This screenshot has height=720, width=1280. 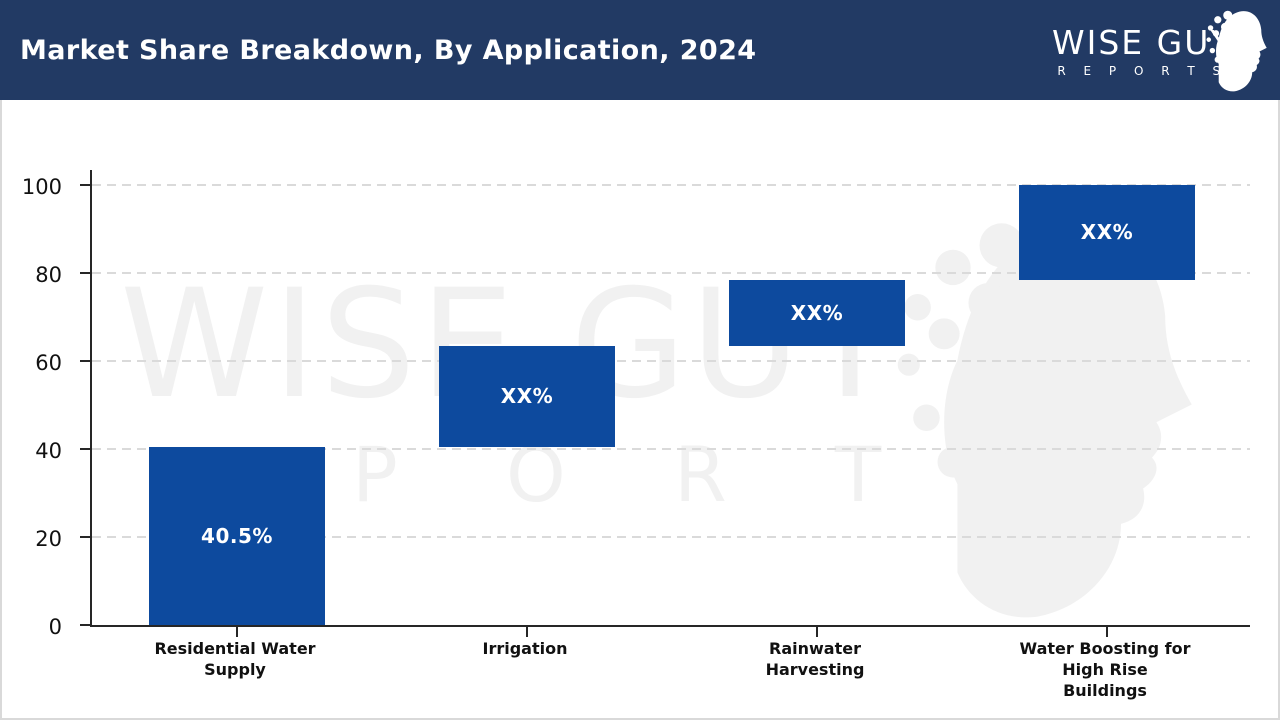 What do you see at coordinates (55, 627) in the screenshot?
I see `y-tick-label-0: 0` at bounding box center [55, 627].